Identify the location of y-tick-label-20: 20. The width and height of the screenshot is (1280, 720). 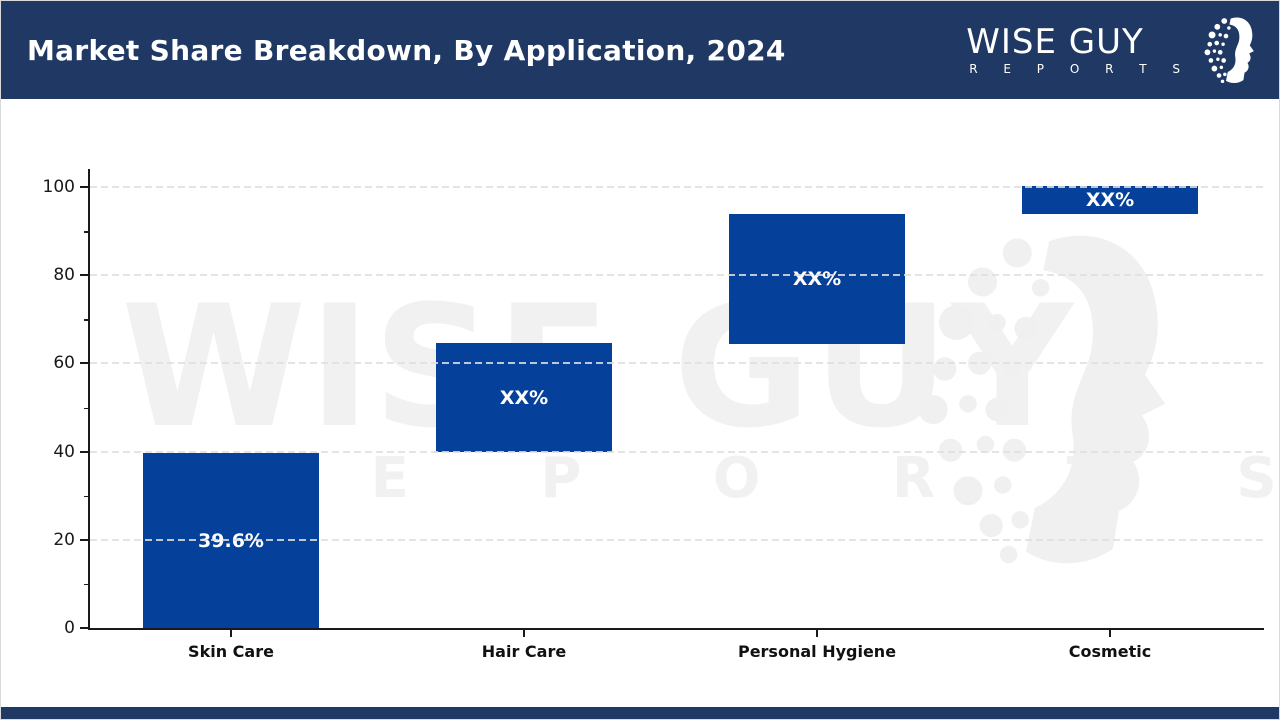
(64, 539).